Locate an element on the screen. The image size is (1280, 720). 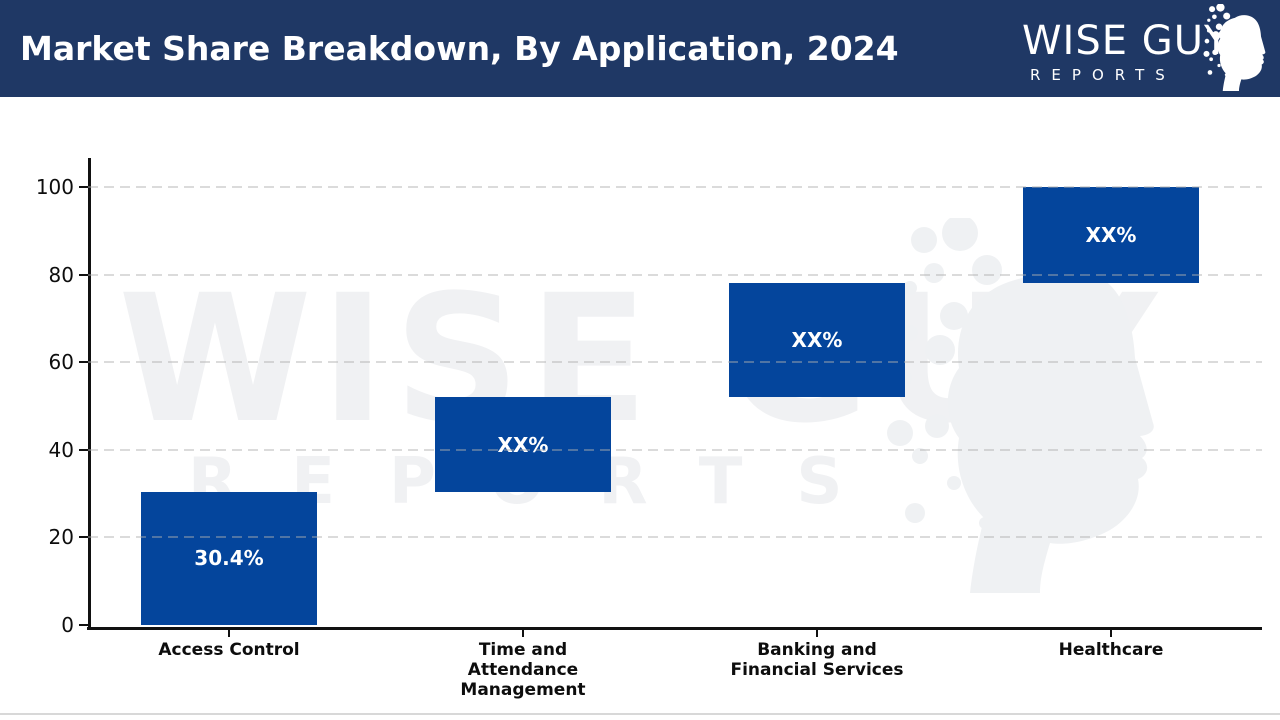
bar-segment: 30.4% is located at coordinates (229, 558).